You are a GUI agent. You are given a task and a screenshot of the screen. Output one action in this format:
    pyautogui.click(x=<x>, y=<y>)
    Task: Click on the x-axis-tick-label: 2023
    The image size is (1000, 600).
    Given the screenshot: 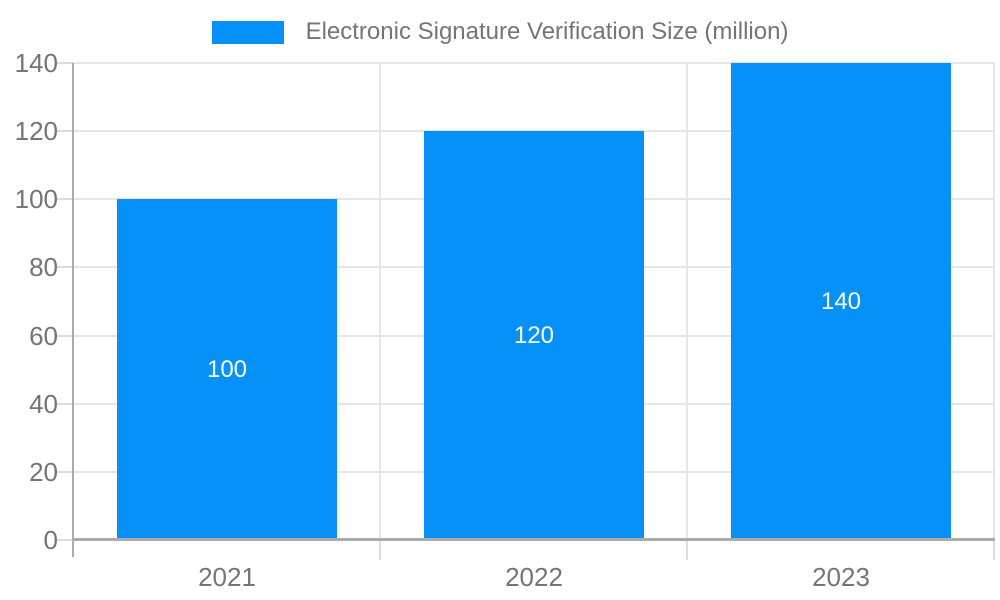 What is the action you would take?
    pyautogui.click(x=841, y=577)
    